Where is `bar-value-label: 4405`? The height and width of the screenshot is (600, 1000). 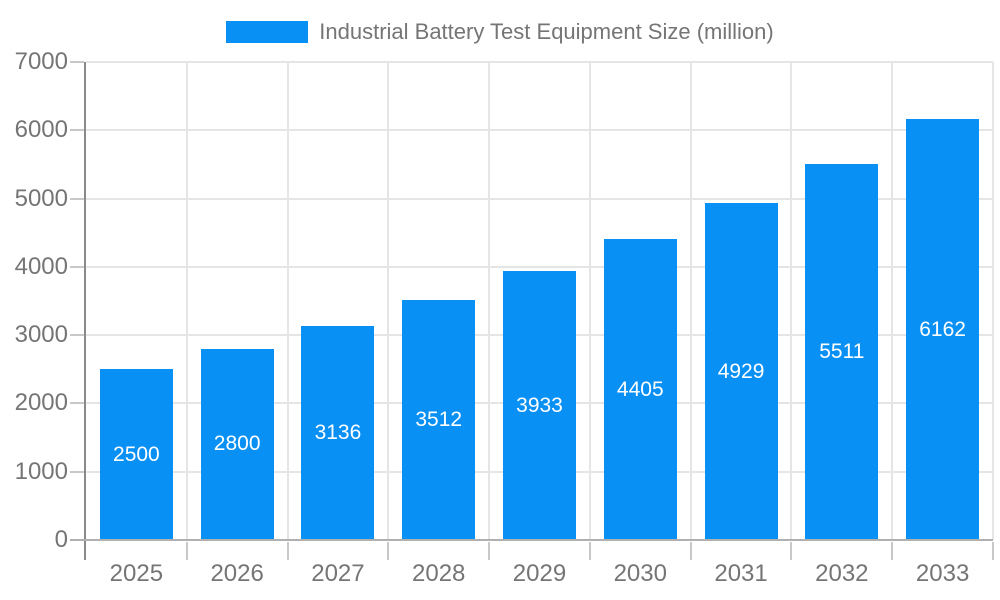 bar-value-label: 4405 is located at coordinates (640, 389).